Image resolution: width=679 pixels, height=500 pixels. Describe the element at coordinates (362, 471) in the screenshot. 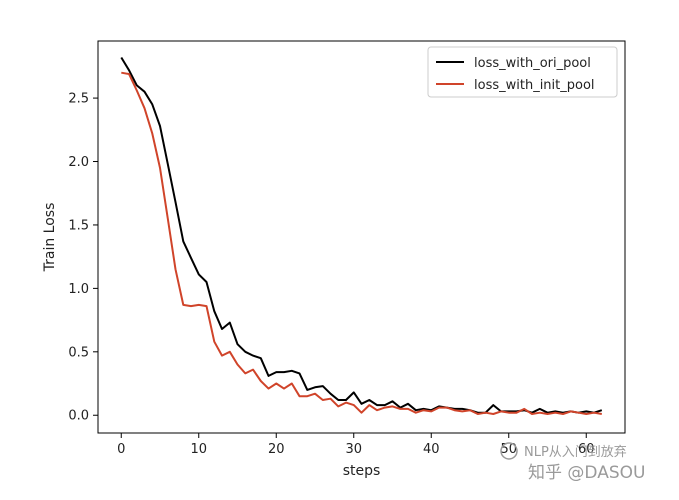

I see `x-axis-label: steps` at that location.